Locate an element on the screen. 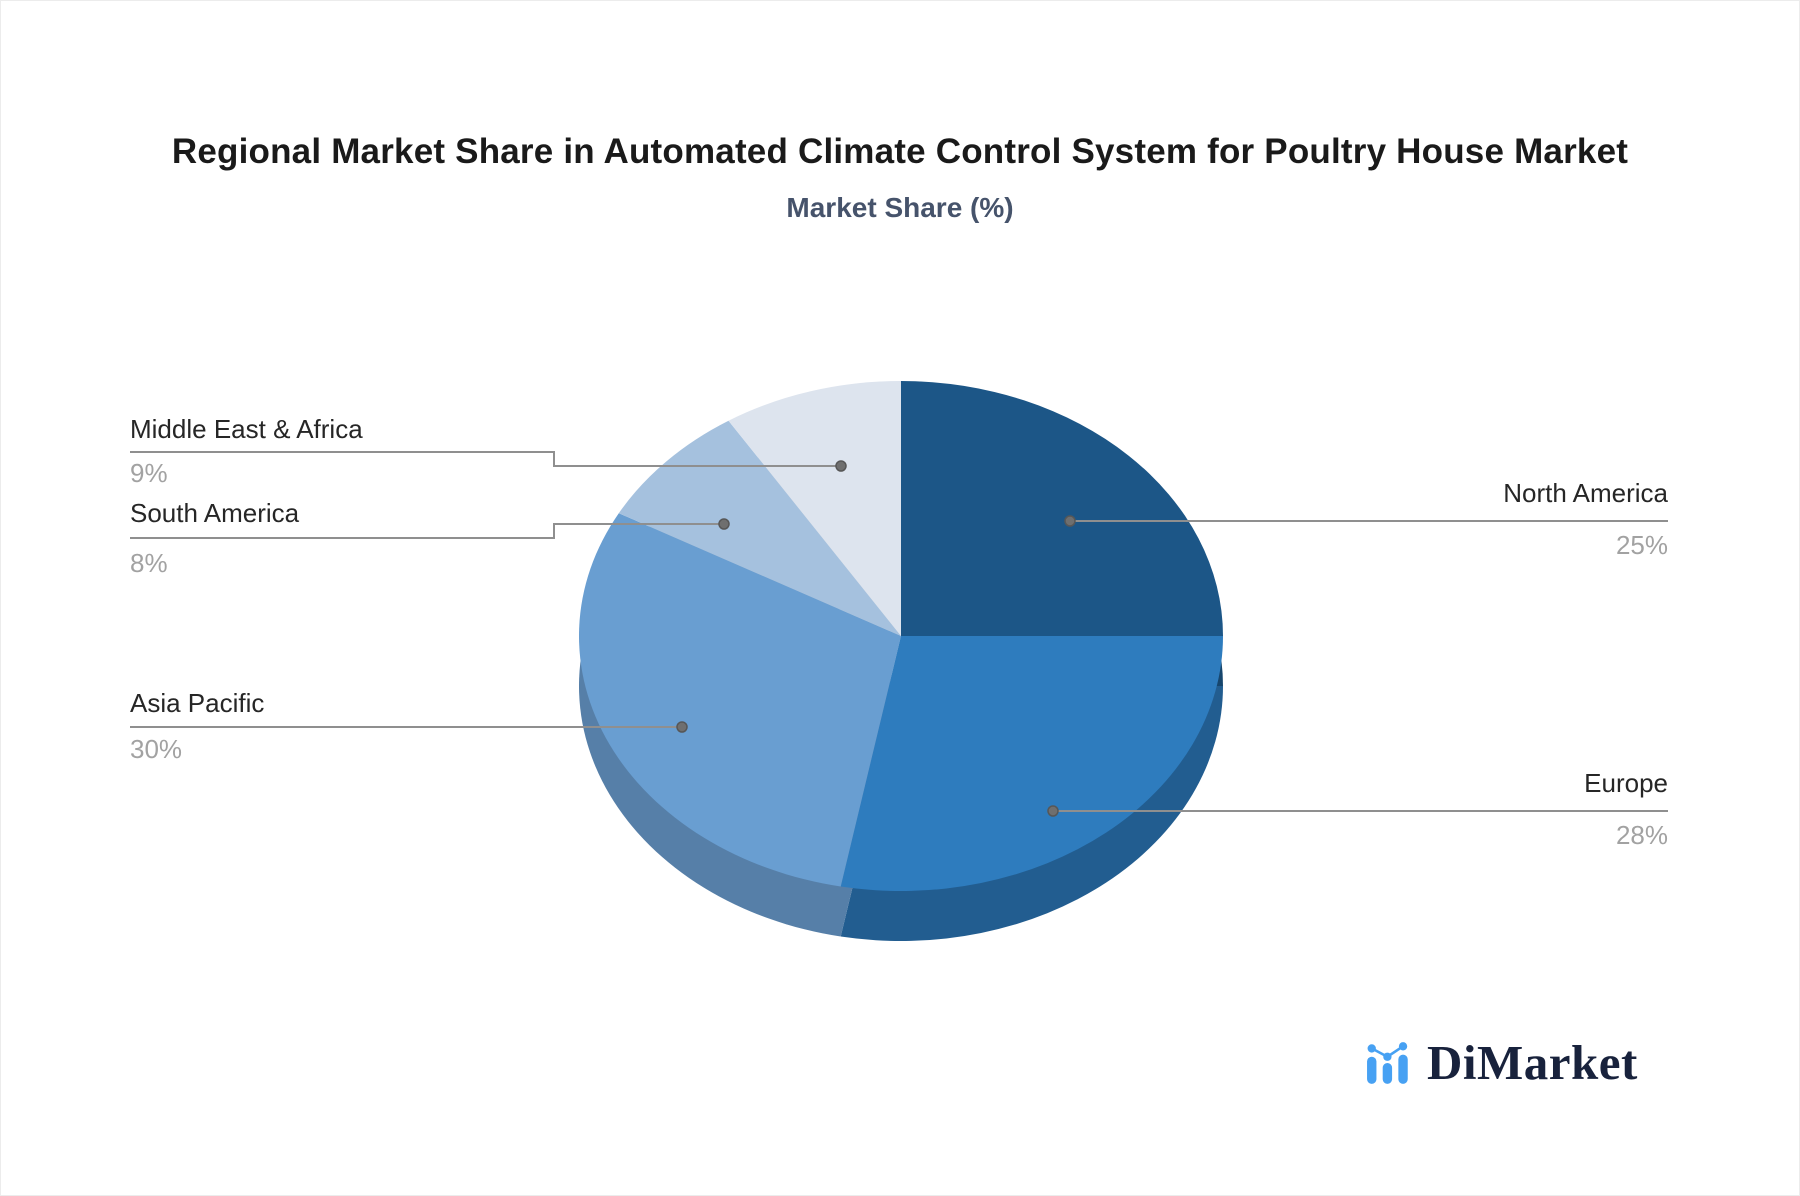 This screenshot has width=1800, height=1196. slice-value-asia-pacific: 30% is located at coordinates (156, 749).